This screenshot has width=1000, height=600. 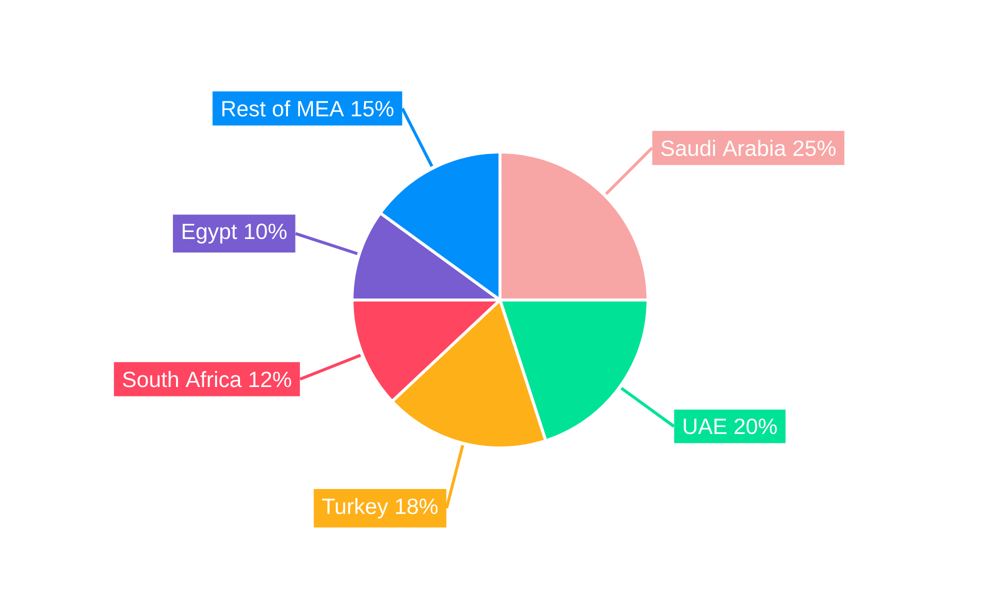 What do you see at coordinates (283, 108) in the screenshot?
I see `slice-label: Rest of MEA` at bounding box center [283, 108].